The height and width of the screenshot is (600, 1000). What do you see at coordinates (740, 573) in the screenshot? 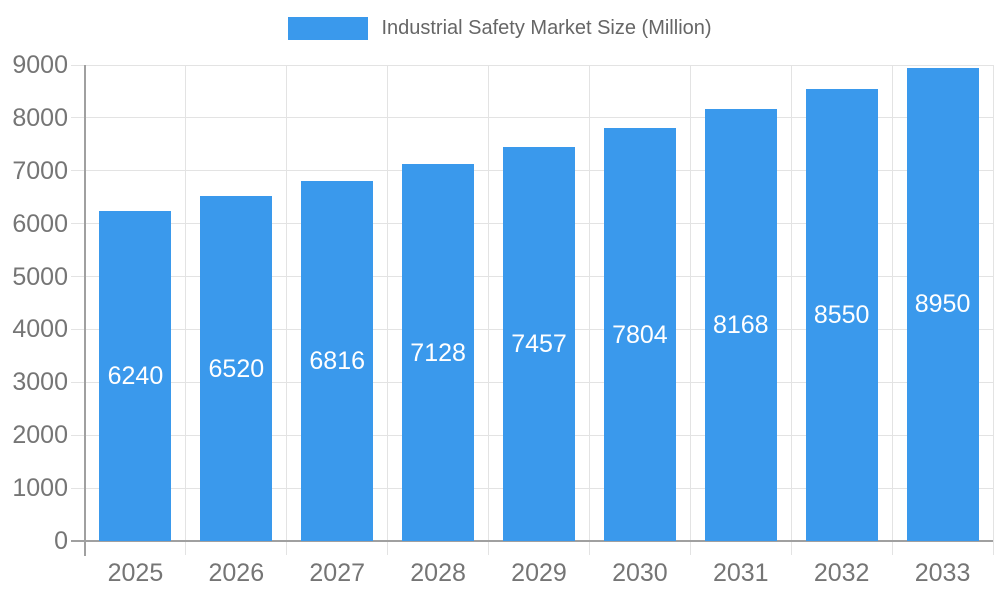
I see `x-axis-label: 2031` at bounding box center [740, 573].